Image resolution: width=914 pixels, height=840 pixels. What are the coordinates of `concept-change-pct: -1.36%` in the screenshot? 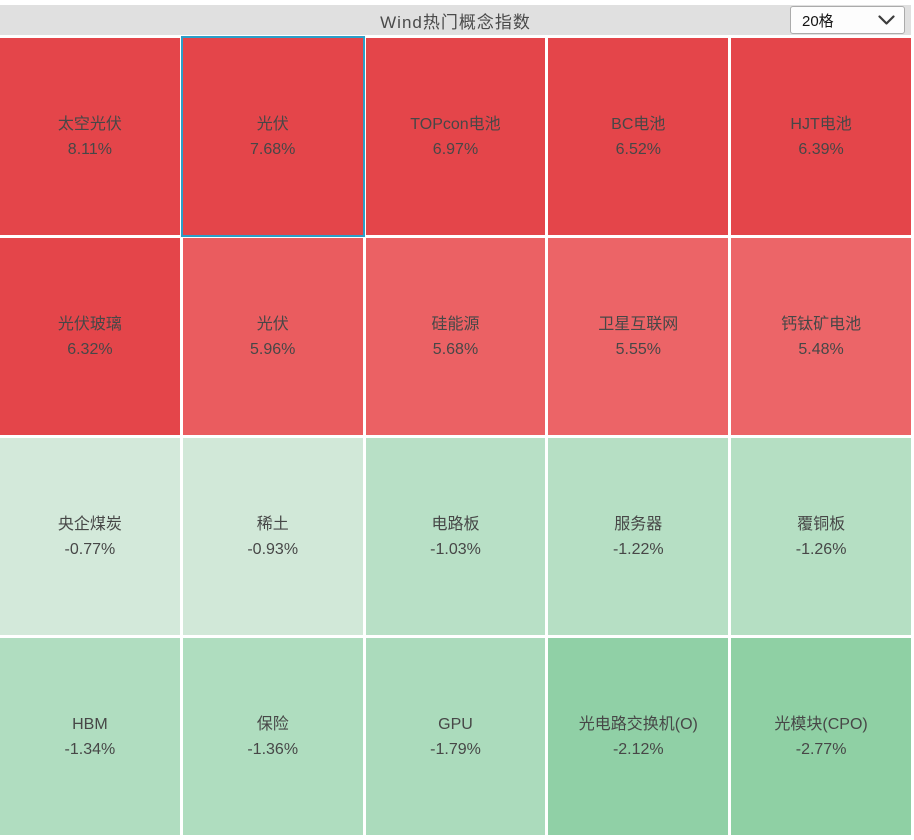 It's located at (273, 749).